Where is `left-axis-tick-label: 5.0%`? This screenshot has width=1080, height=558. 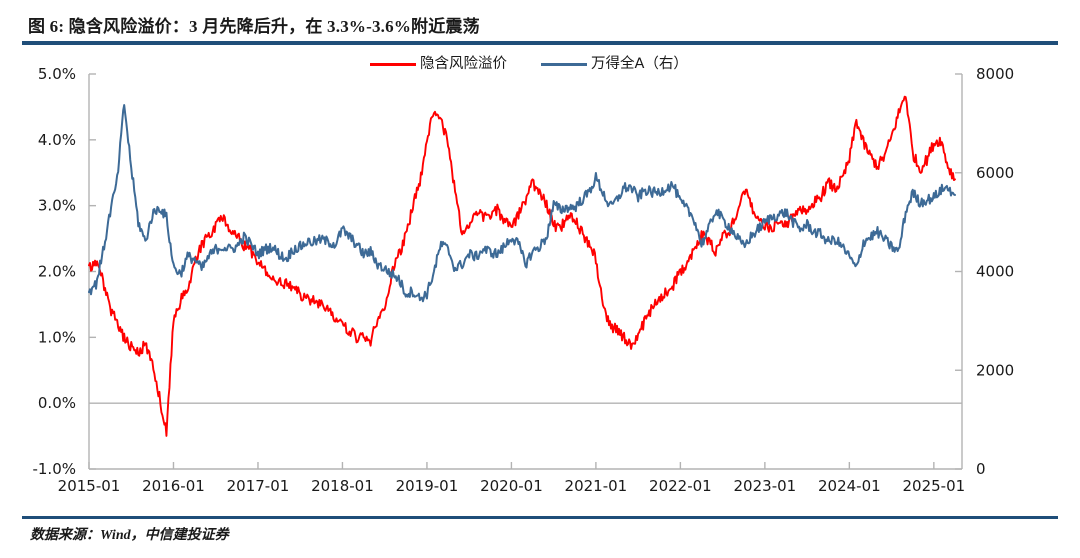
left-axis-tick-label: 5.0% is located at coordinates (57, 74).